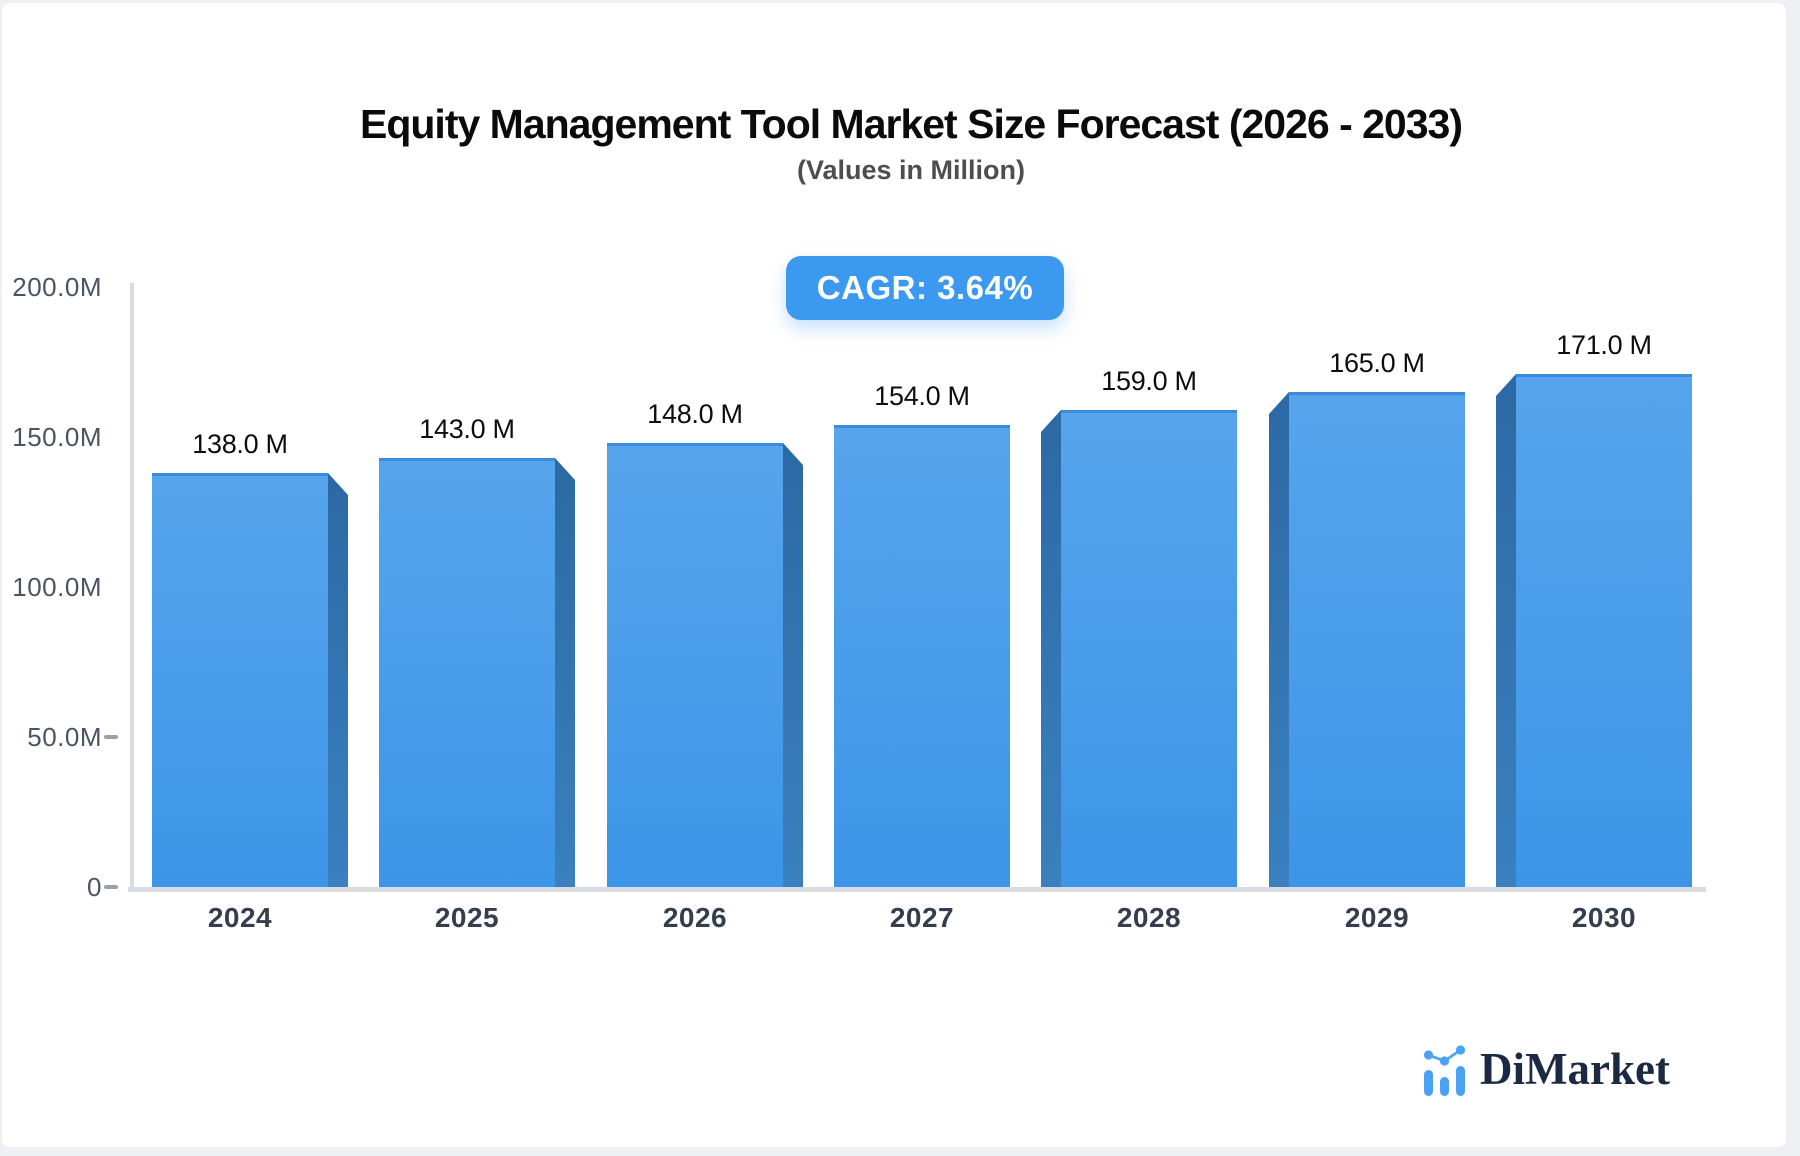  What do you see at coordinates (911, 170) in the screenshot?
I see `chart-subtitle: (Values in Million)` at bounding box center [911, 170].